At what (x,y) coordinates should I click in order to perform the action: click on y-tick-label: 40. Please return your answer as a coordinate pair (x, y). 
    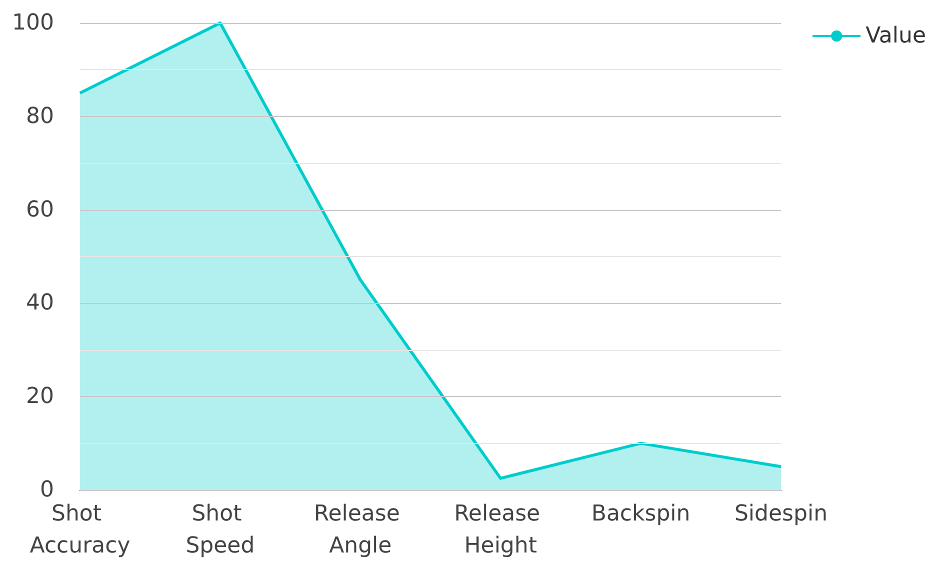
    Looking at the image, I should click on (40, 303).